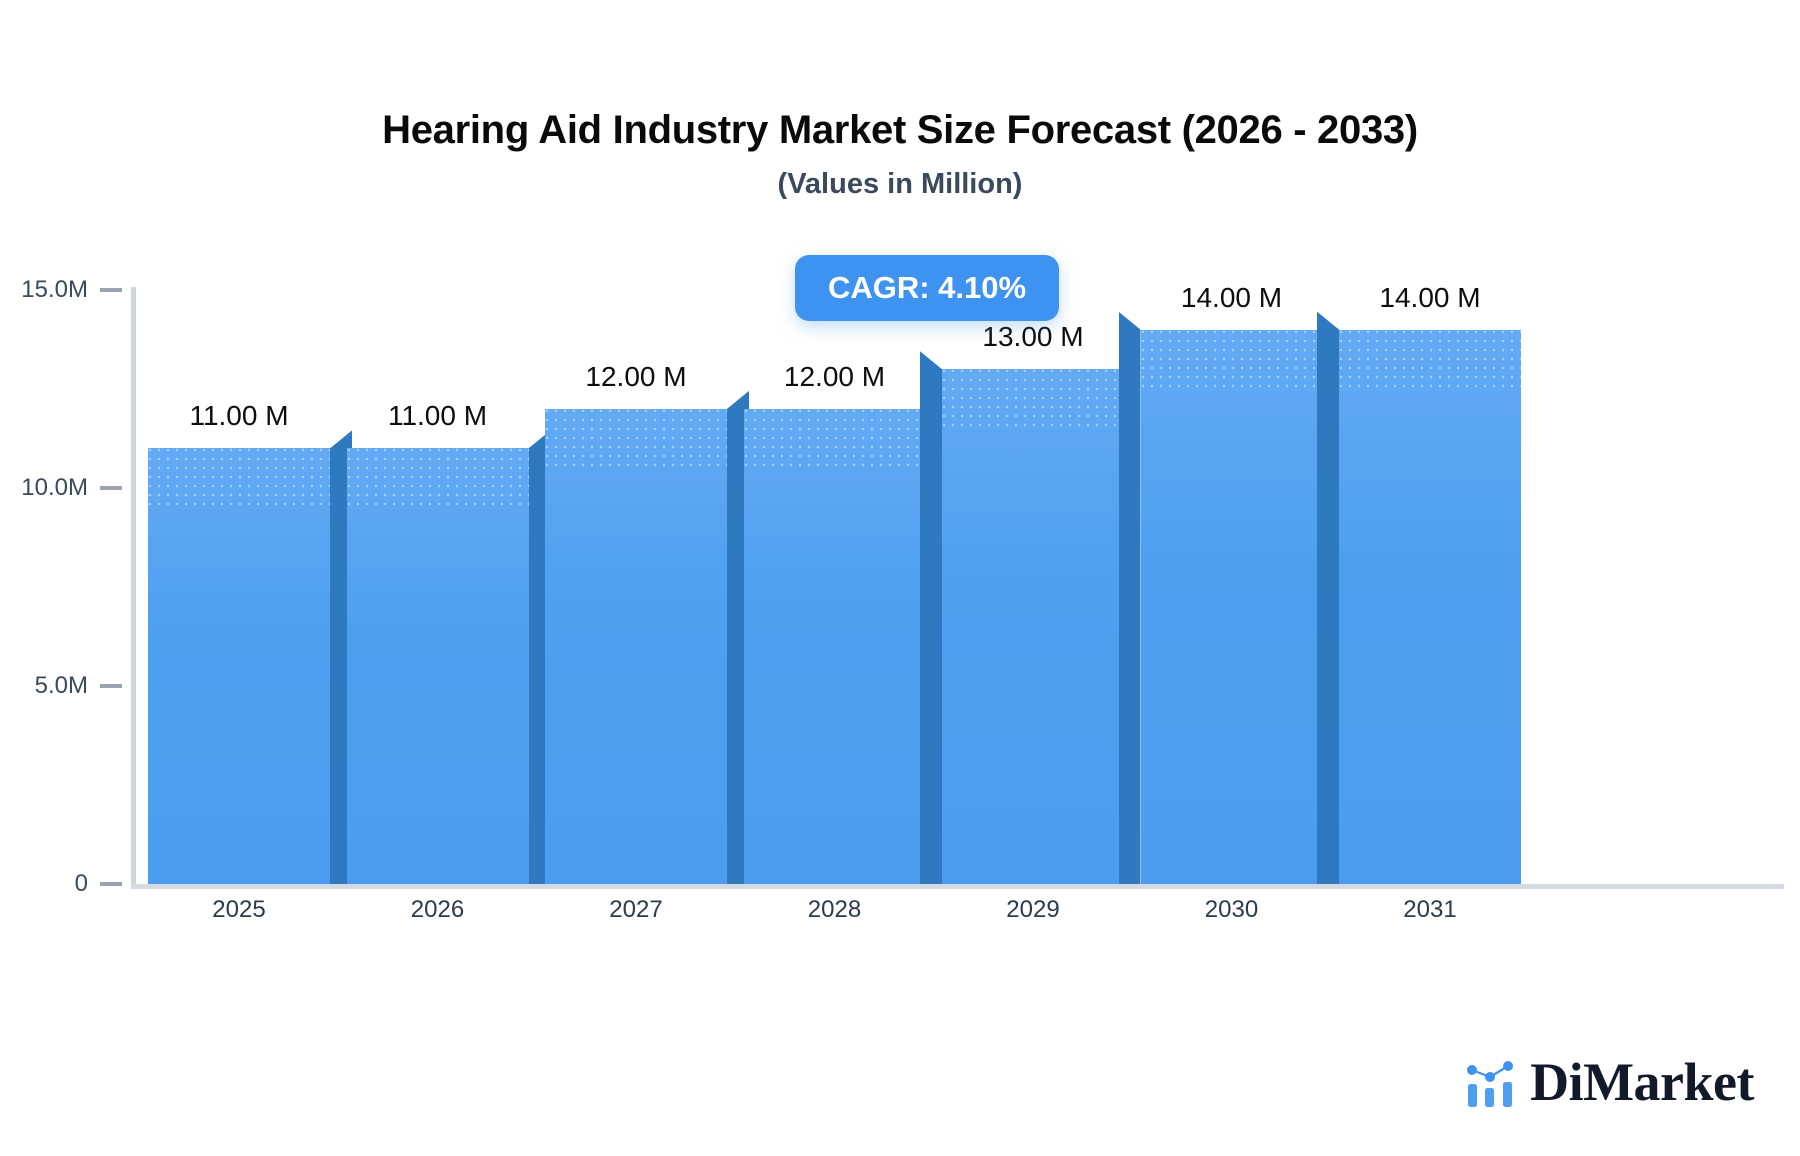 This screenshot has height=1156, width=1800. What do you see at coordinates (1642, 1082) in the screenshot?
I see `brand-logo-text: DiMarket` at bounding box center [1642, 1082].